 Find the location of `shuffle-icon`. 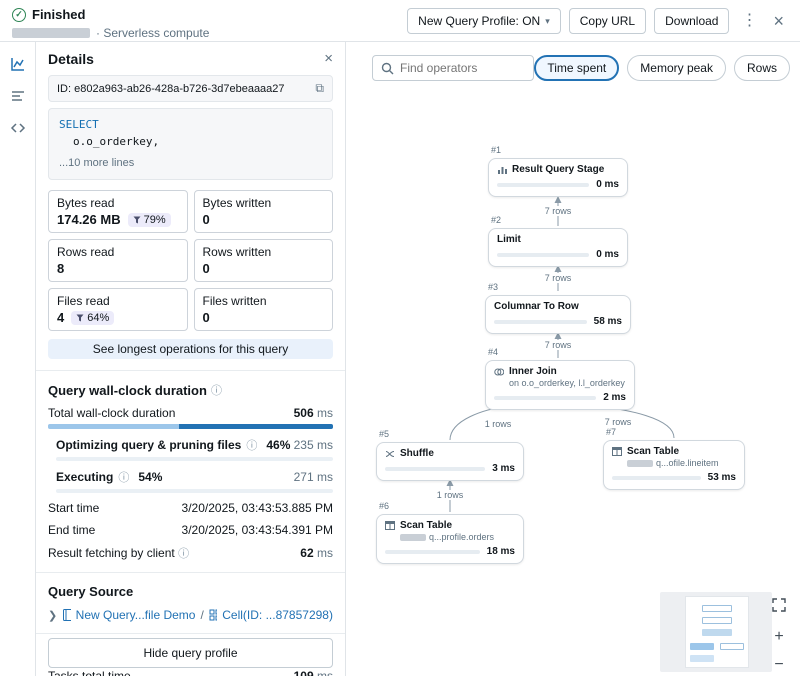

shuffle-icon is located at coordinates (390, 453).